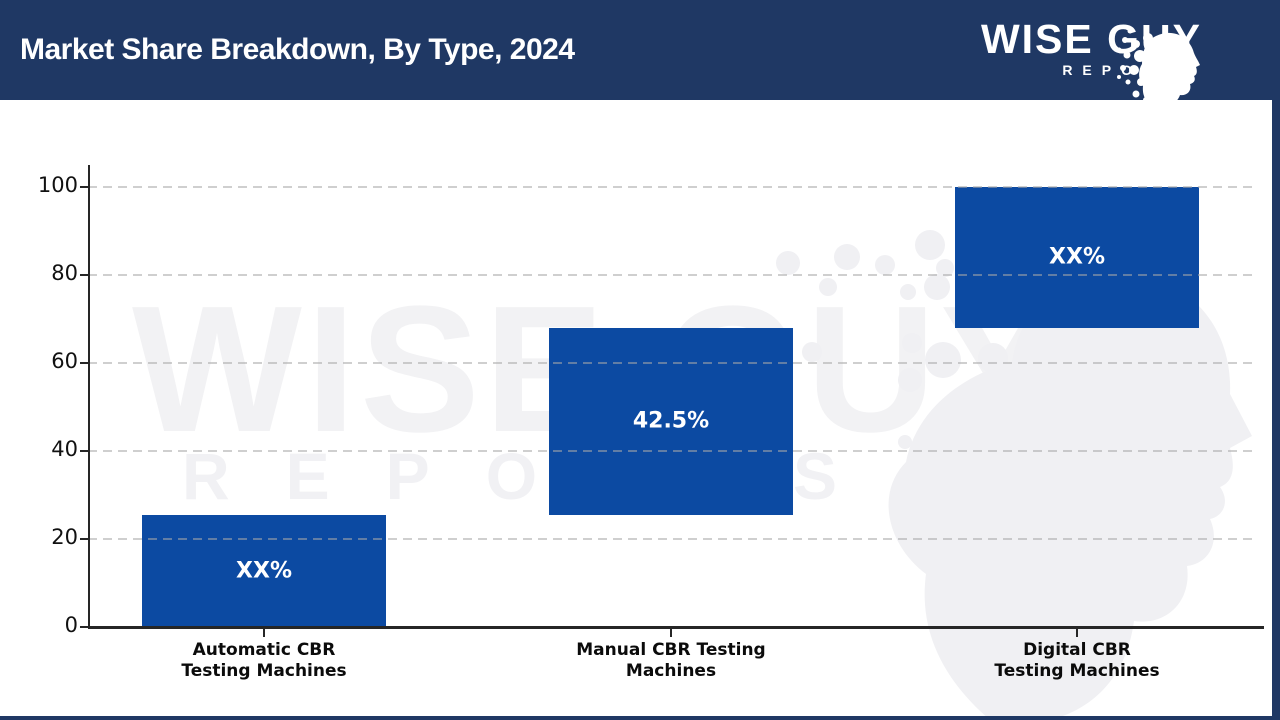  I want to click on y-axis-line, so click(89, 396).